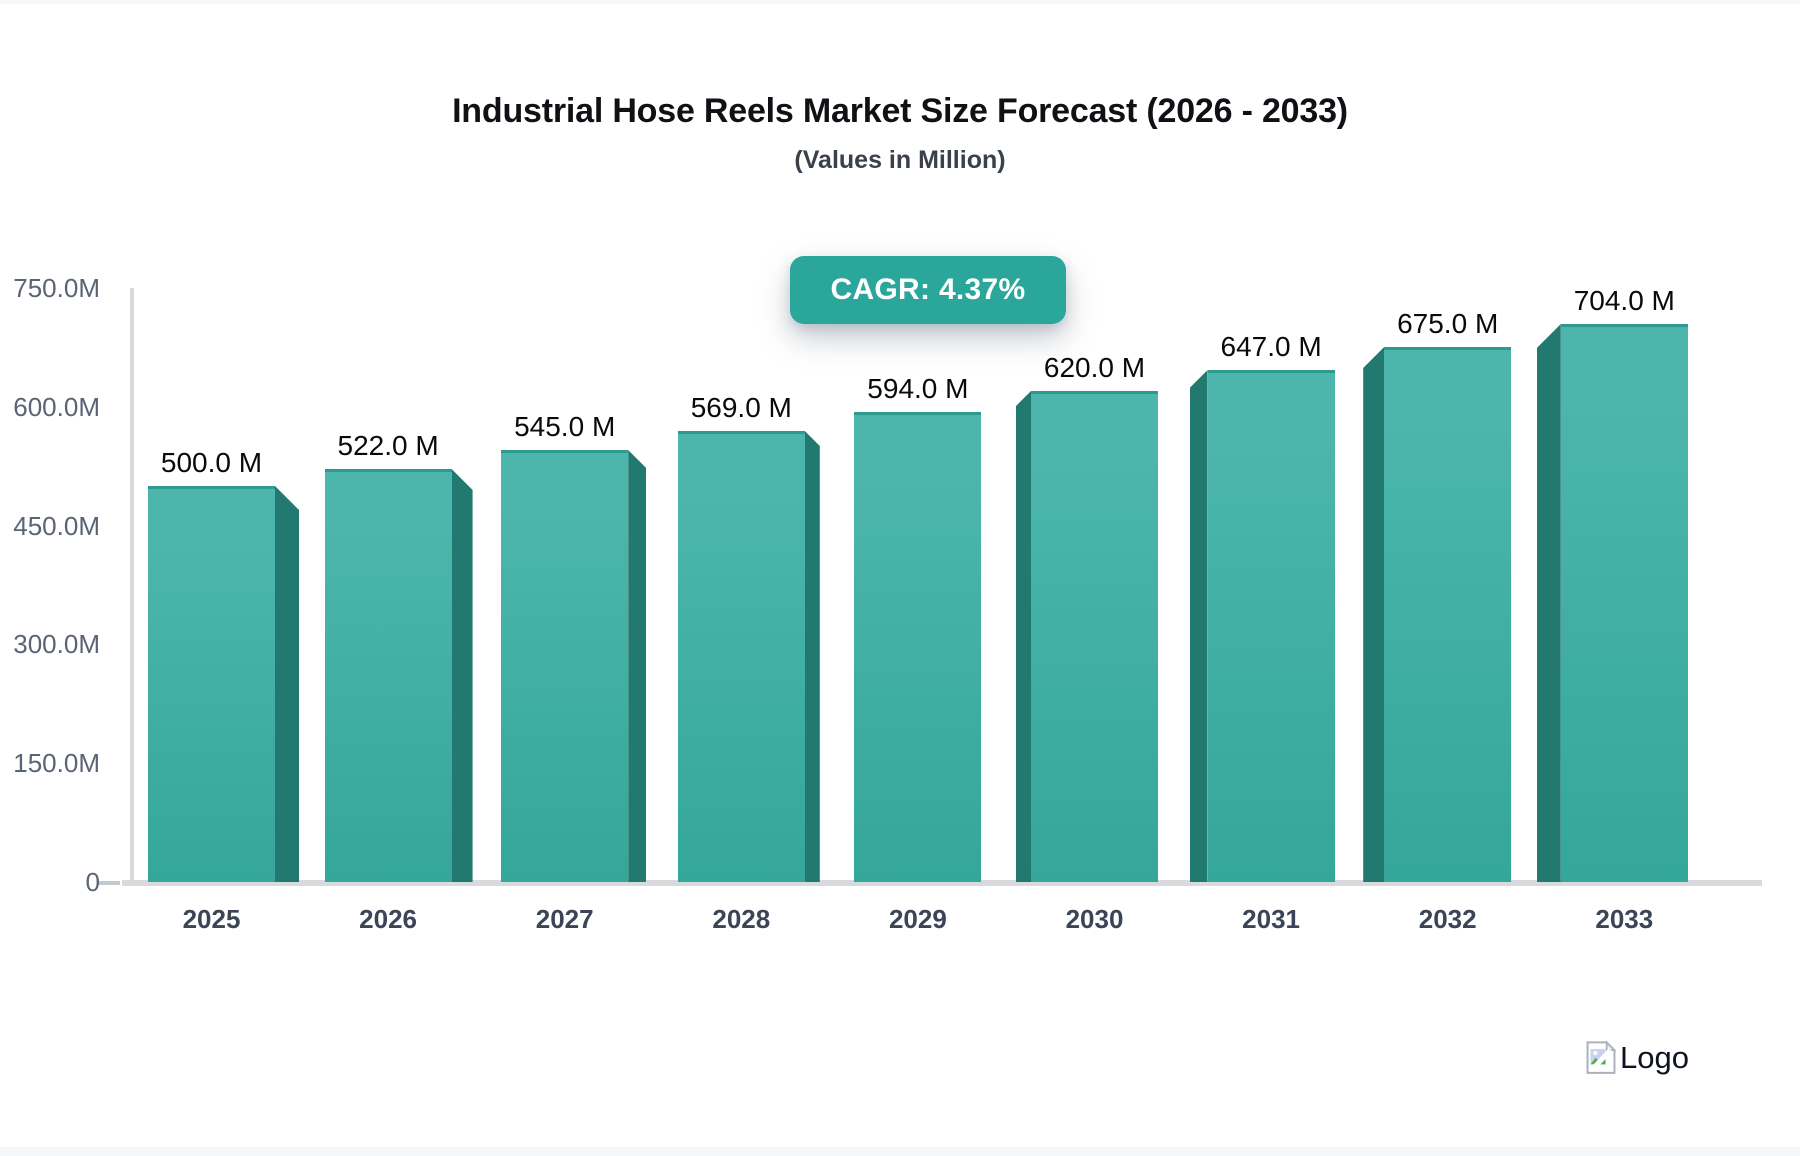 This screenshot has width=1800, height=1156. What do you see at coordinates (1624, 919) in the screenshot?
I see `x-axis-label: 2033` at bounding box center [1624, 919].